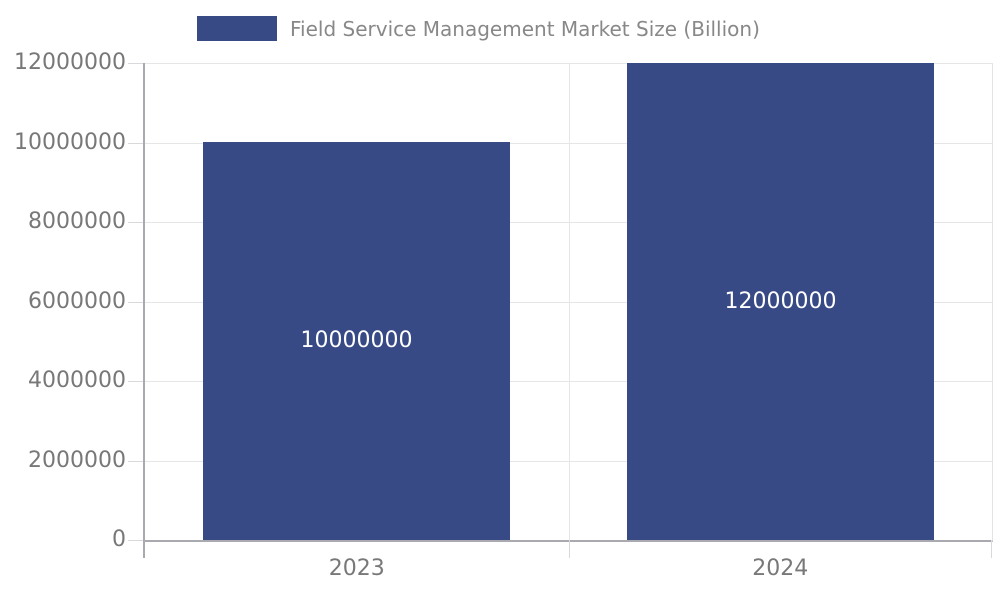  I want to click on x-axis-tick-labels: 2023 2024, so click(568, 571).